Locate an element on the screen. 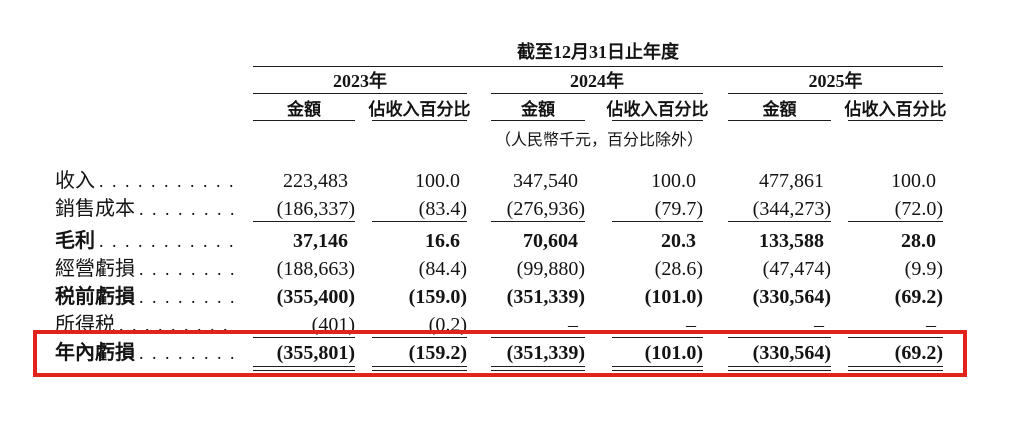 The image size is (1012, 433). amount-cell: 347,540 is located at coordinates (545, 181).